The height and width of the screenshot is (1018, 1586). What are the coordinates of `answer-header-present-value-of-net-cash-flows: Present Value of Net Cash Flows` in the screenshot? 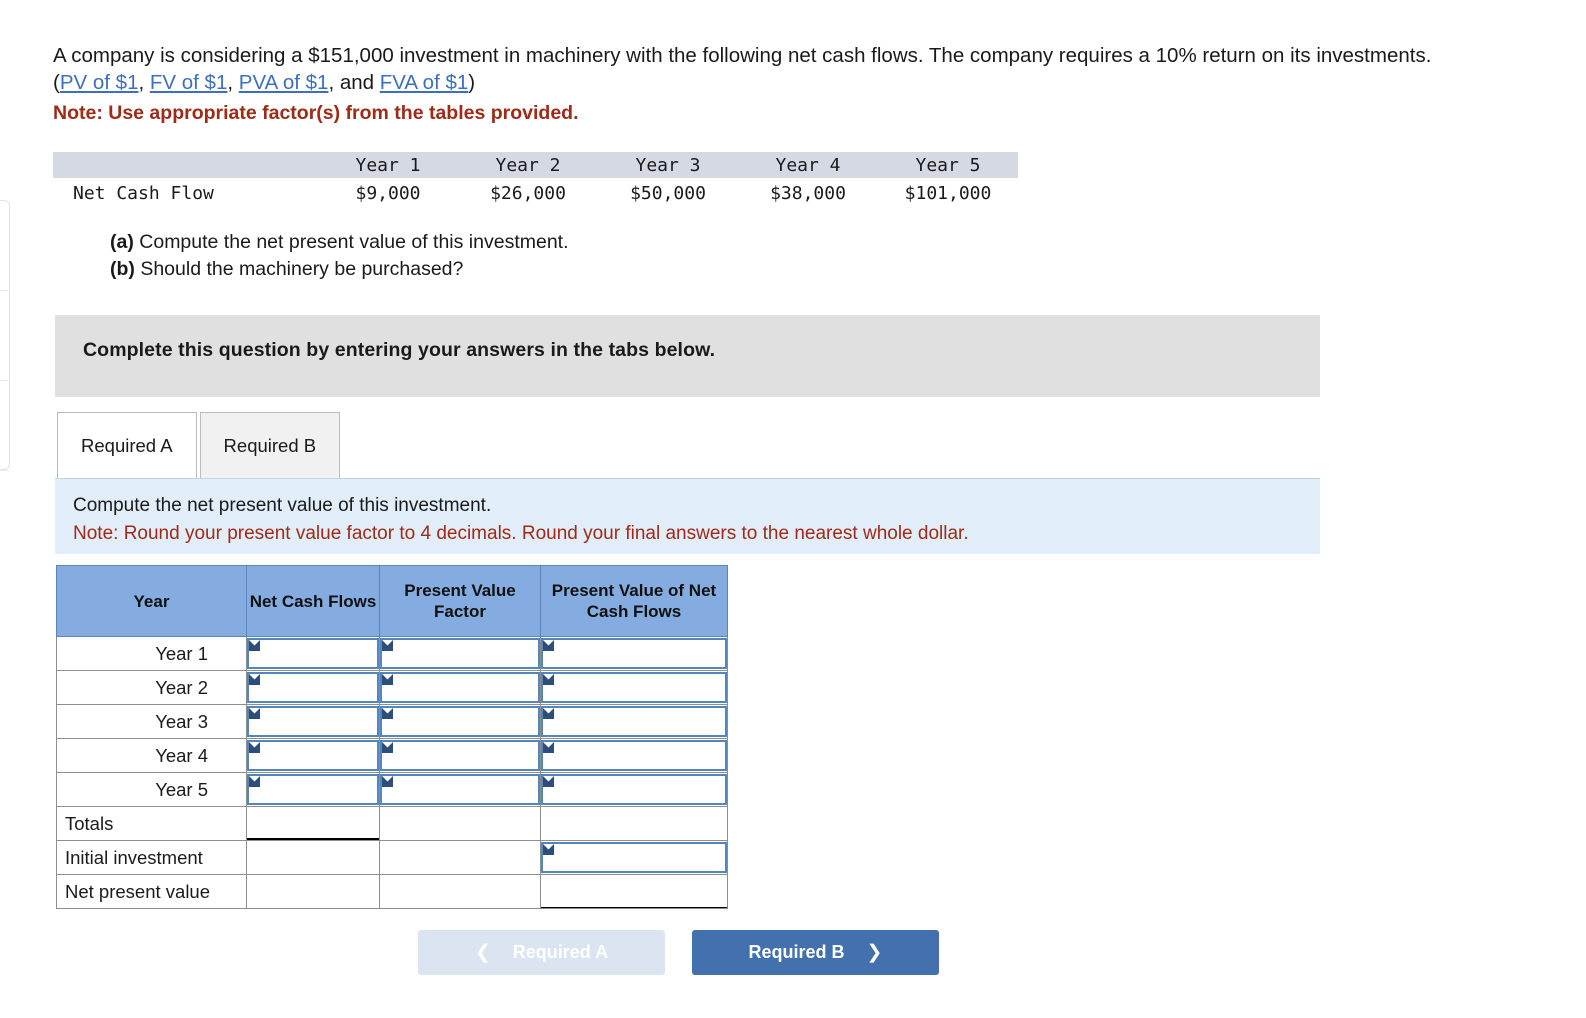 It's located at (634, 601).